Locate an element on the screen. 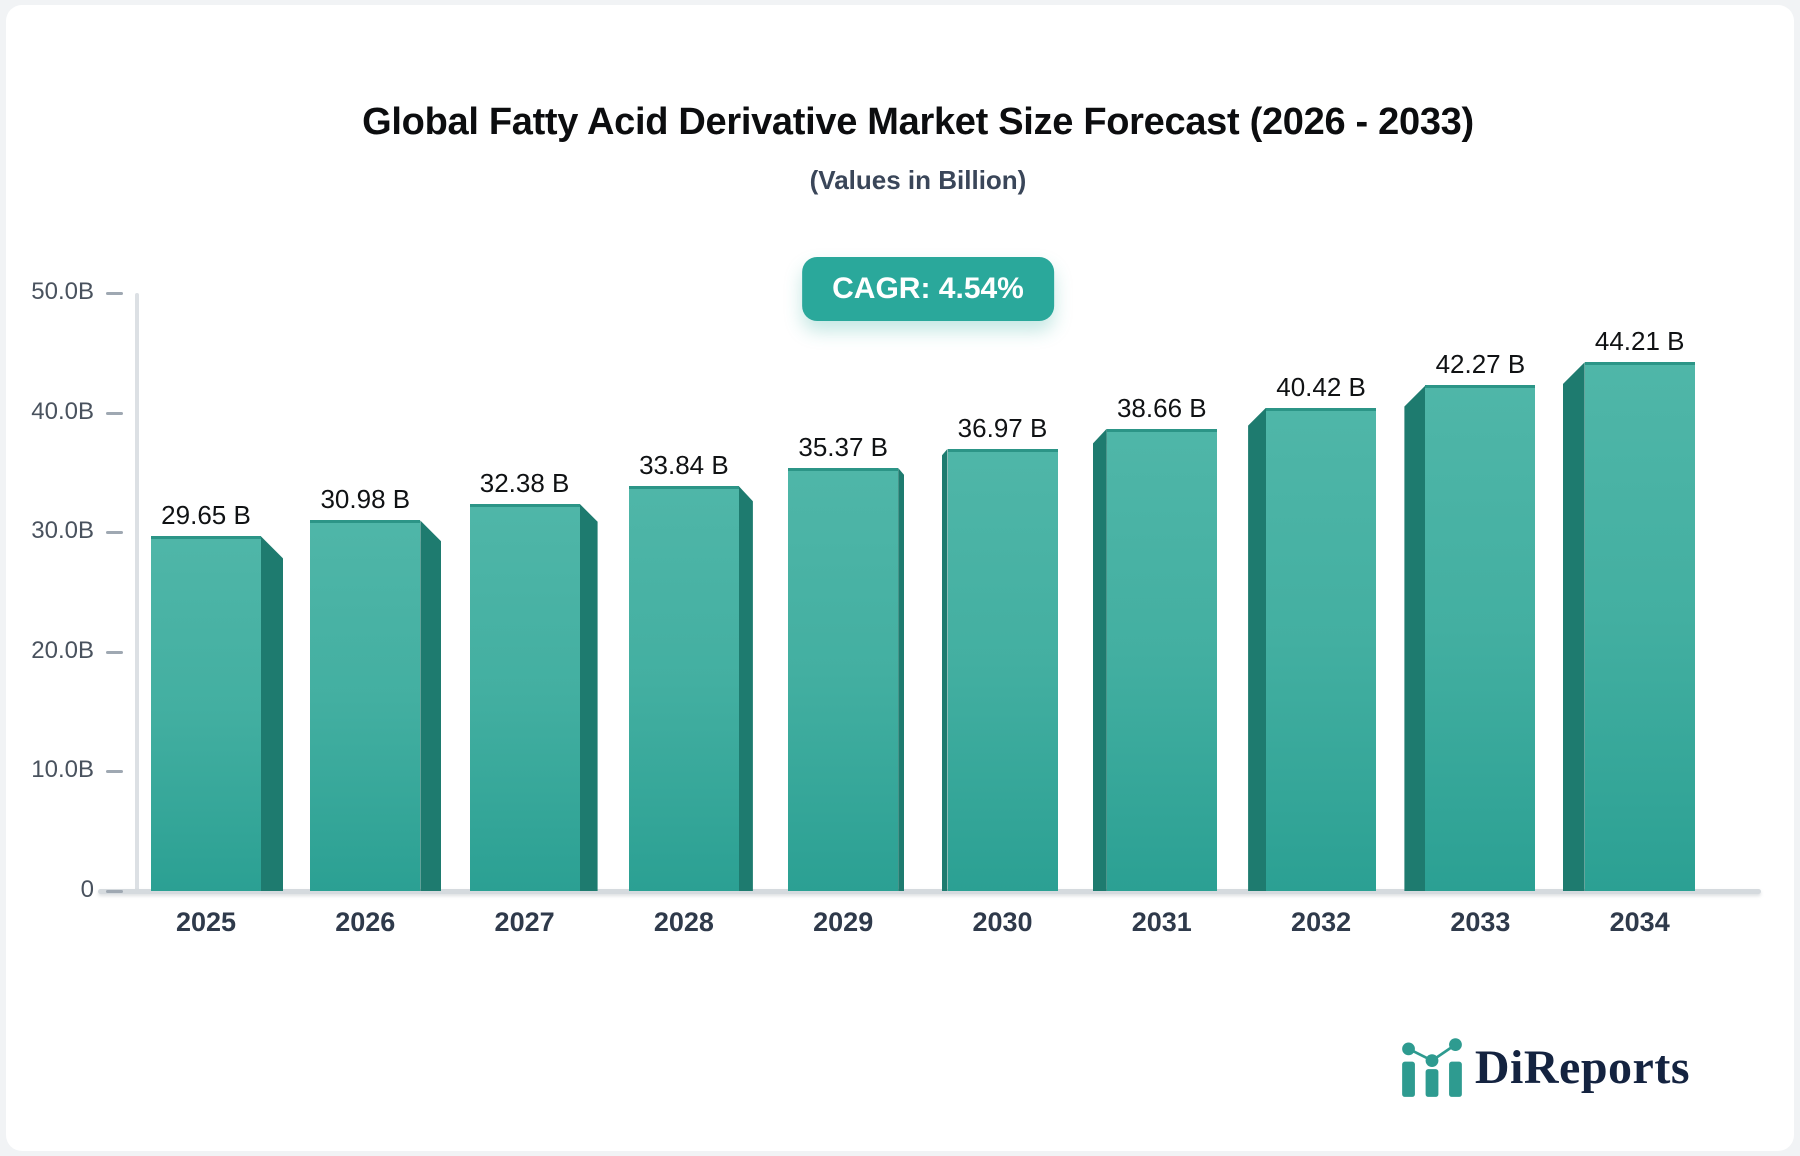 Image resolution: width=1800 pixels, height=1156 pixels. bar-2033 is located at coordinates (1470, 638).